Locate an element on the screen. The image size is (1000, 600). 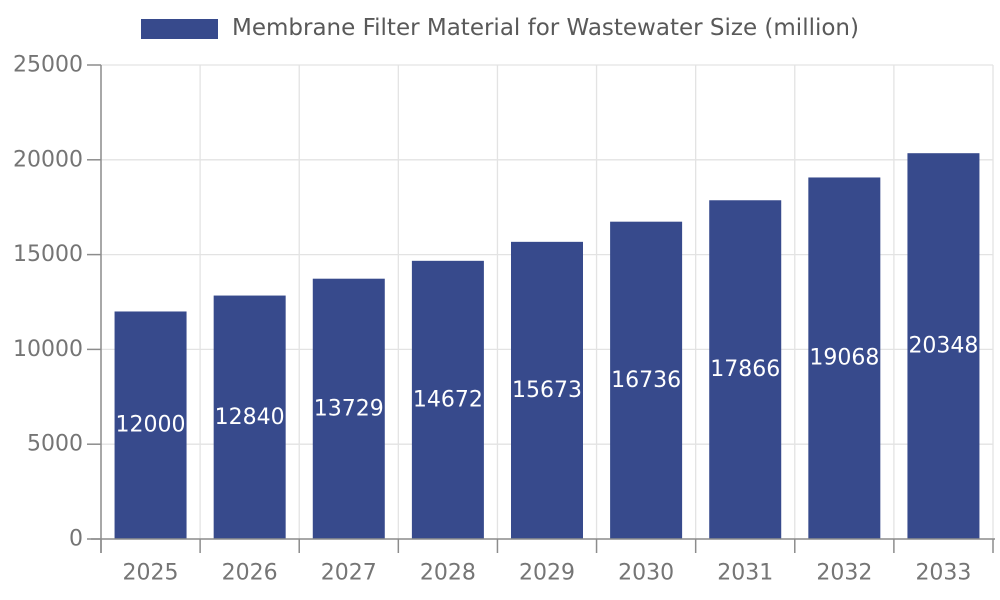
y-tick-label: 5000 is located at coordinates (55, 444).